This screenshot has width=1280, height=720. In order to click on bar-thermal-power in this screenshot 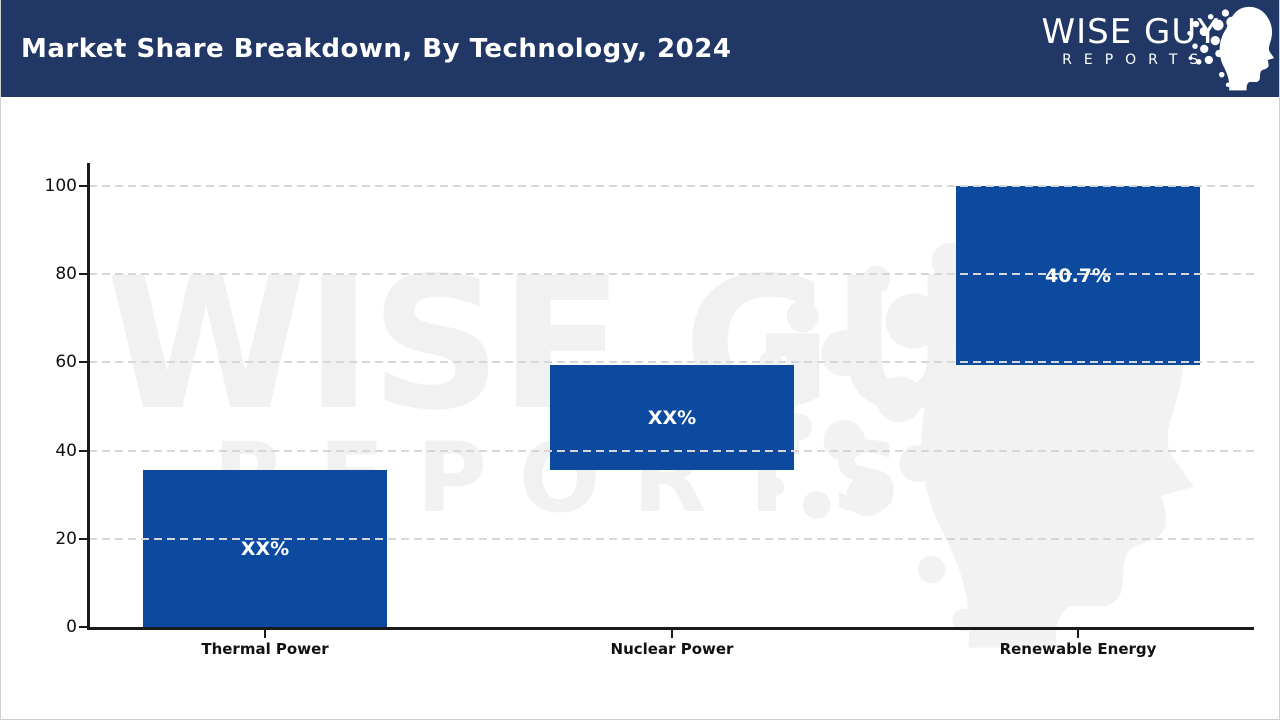, I will do `click(265, 548)`.